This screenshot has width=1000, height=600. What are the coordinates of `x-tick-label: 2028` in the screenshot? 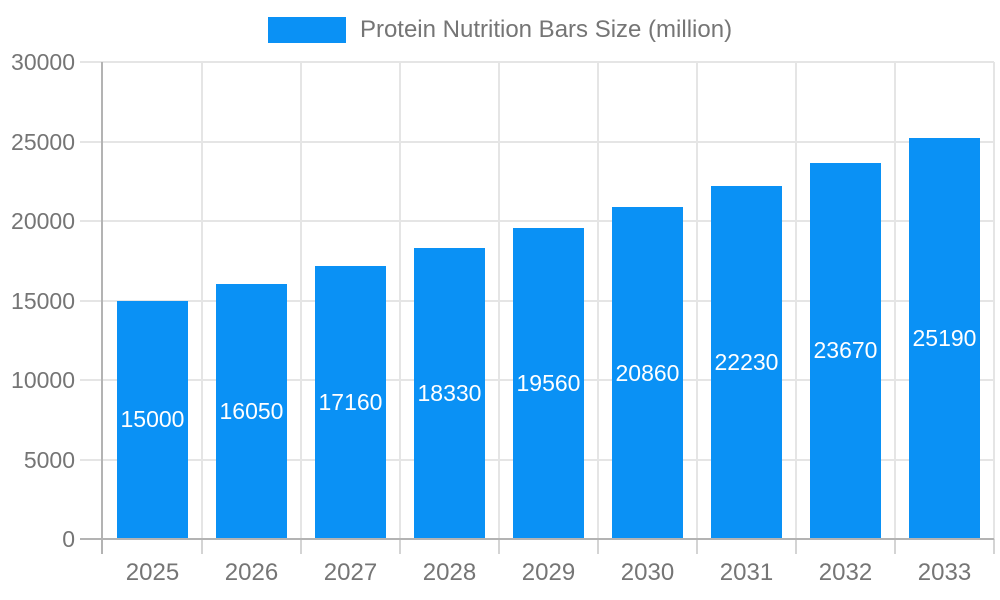 It's located at (449, 572).